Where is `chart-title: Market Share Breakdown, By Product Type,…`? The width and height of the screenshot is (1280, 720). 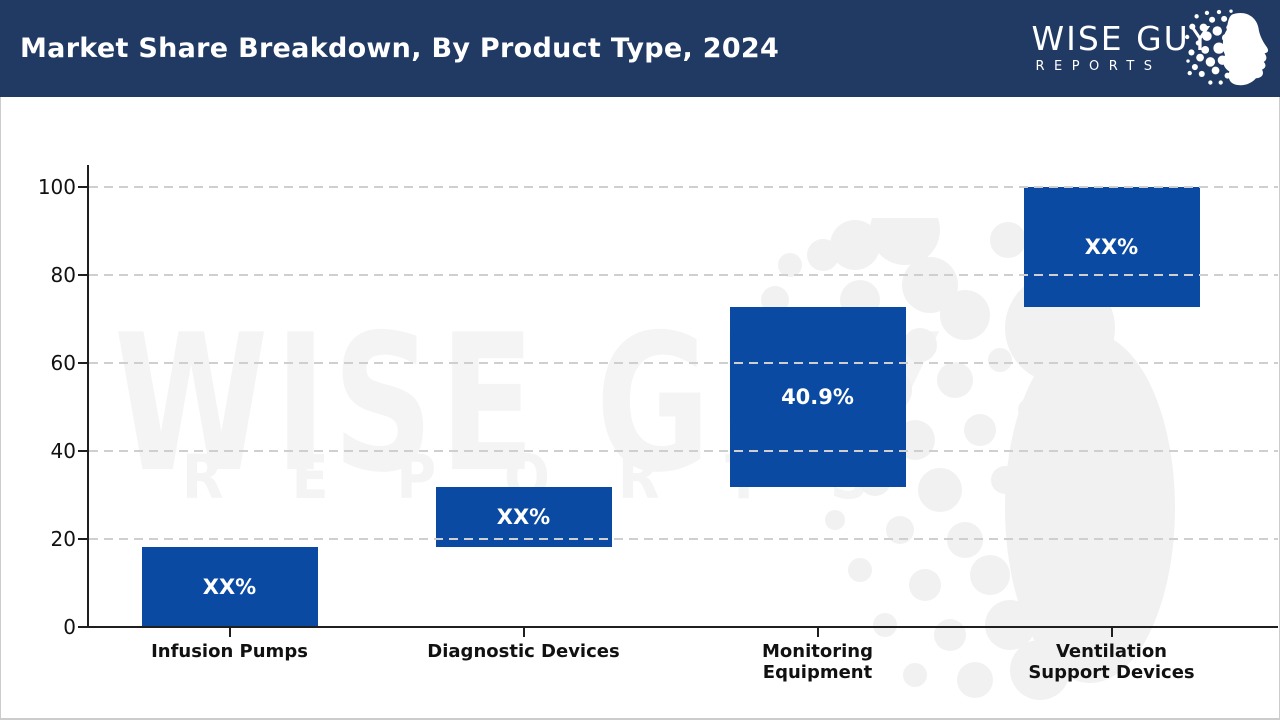 chart-title: Market Share Breakdown, By Product Type,… is located at coordinates (400, 48).